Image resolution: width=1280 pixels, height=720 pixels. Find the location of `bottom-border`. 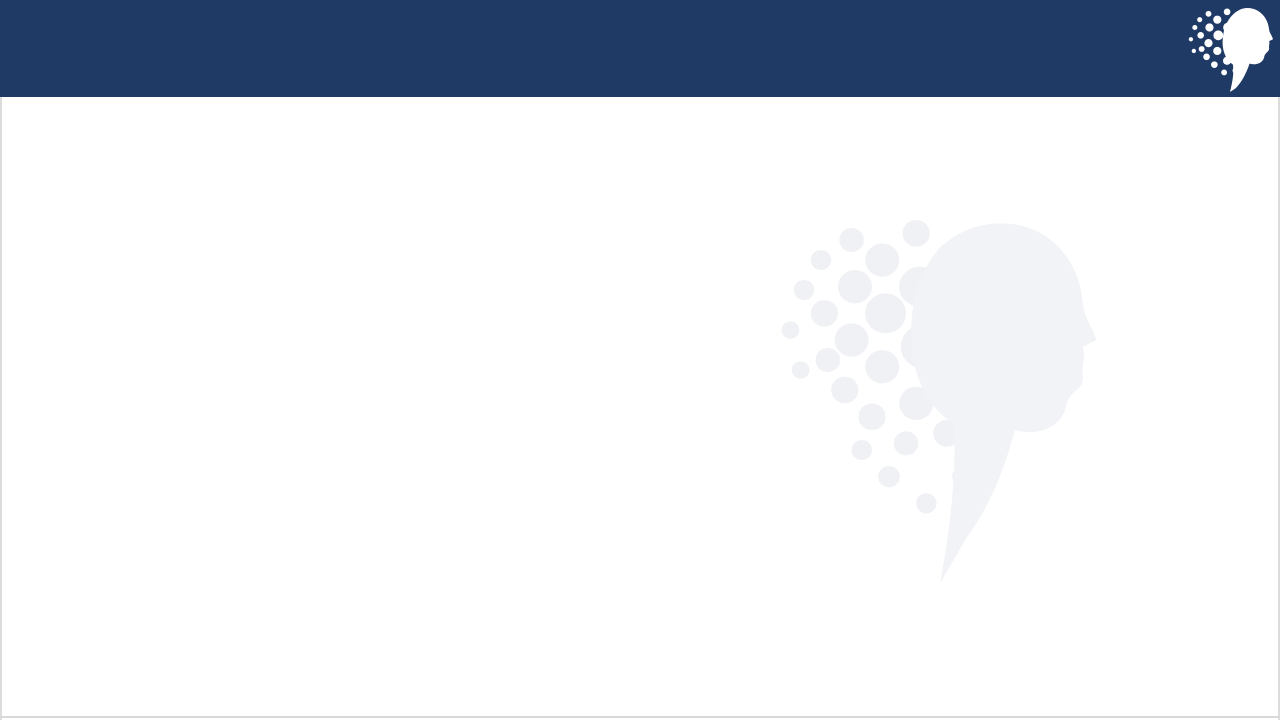

bottom-border is located at coordinates (640, 717).